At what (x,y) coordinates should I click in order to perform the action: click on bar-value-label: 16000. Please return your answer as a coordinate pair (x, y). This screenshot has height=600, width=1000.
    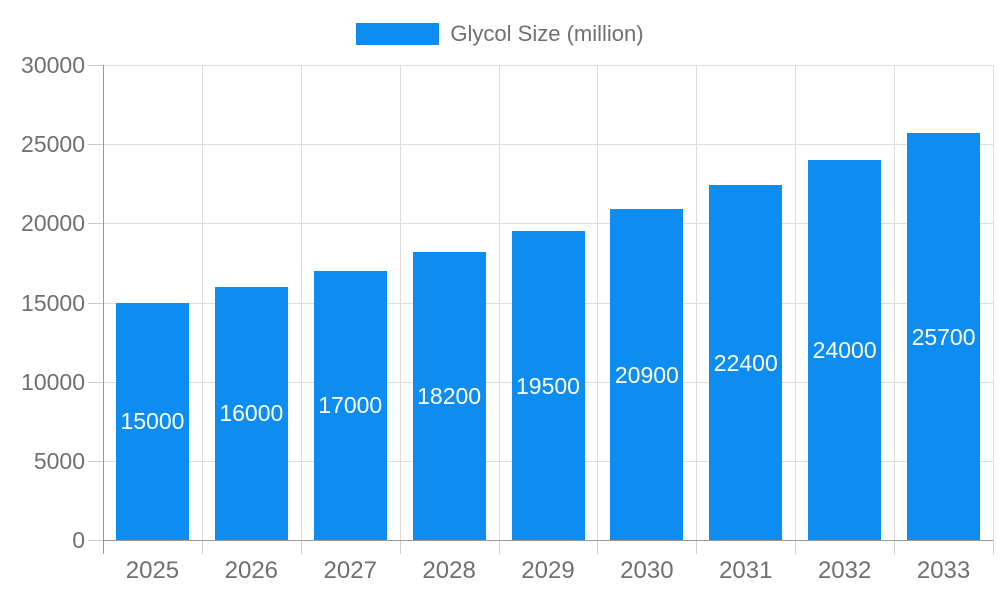
    Looking at the image, I should click on (251, 413).